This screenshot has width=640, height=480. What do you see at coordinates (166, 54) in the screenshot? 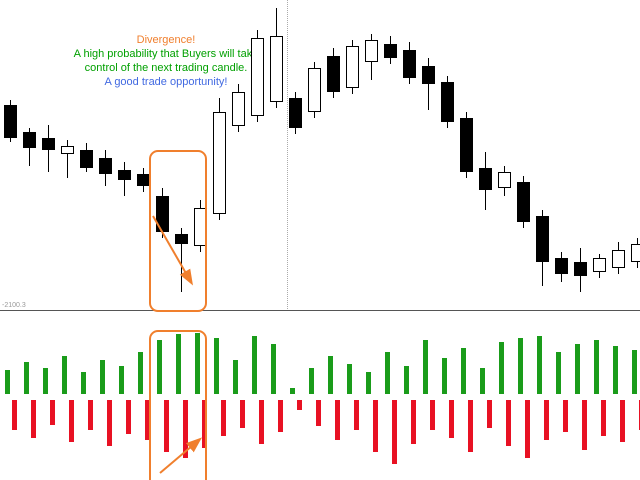
I see `annotation-probability-1: A high probability that Buyers will take` at bounding box center [166, 54].